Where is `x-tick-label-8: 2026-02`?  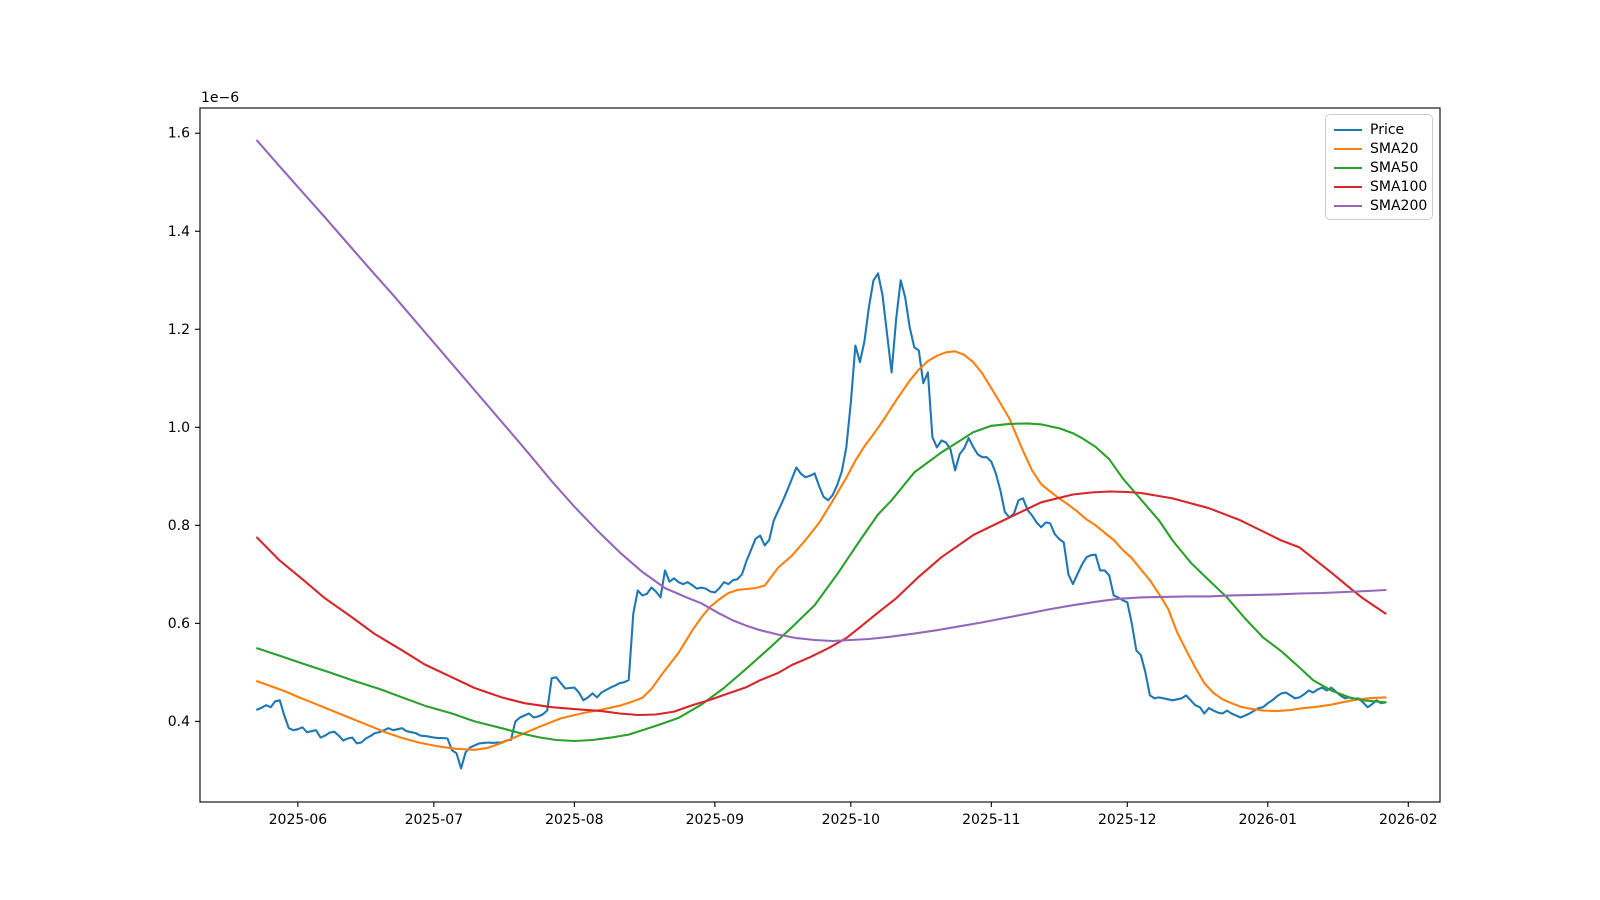
x-tick-label-8: 2026-02 is located at coordinates (1408, 820).